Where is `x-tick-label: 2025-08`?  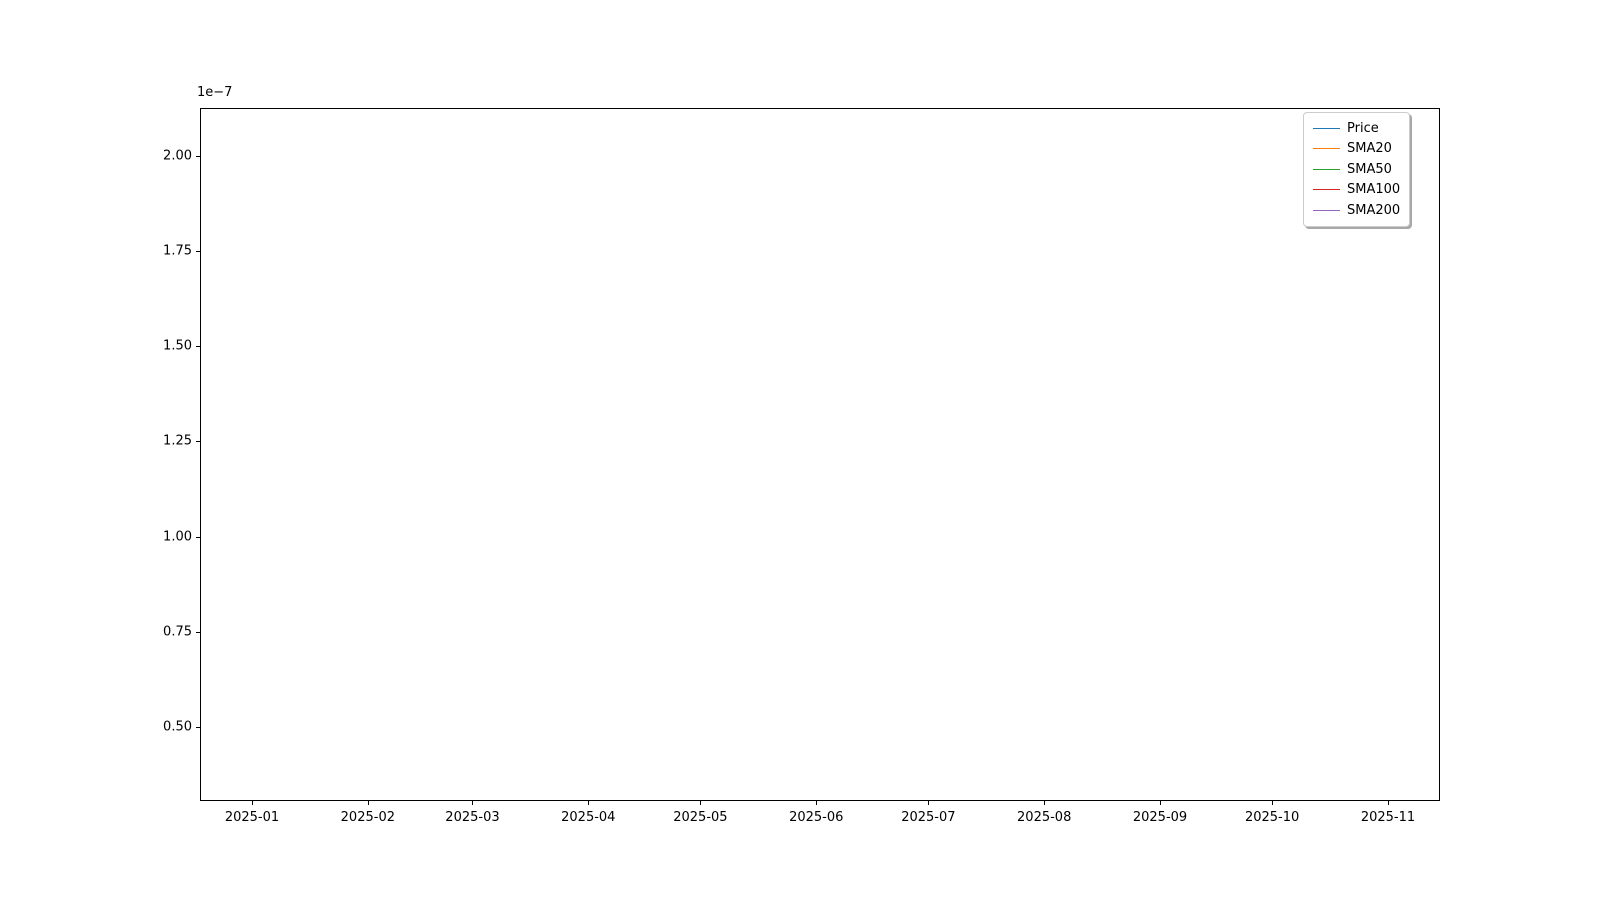
x-tick-label: 2025-08 is located at coordinates (1044, 817).